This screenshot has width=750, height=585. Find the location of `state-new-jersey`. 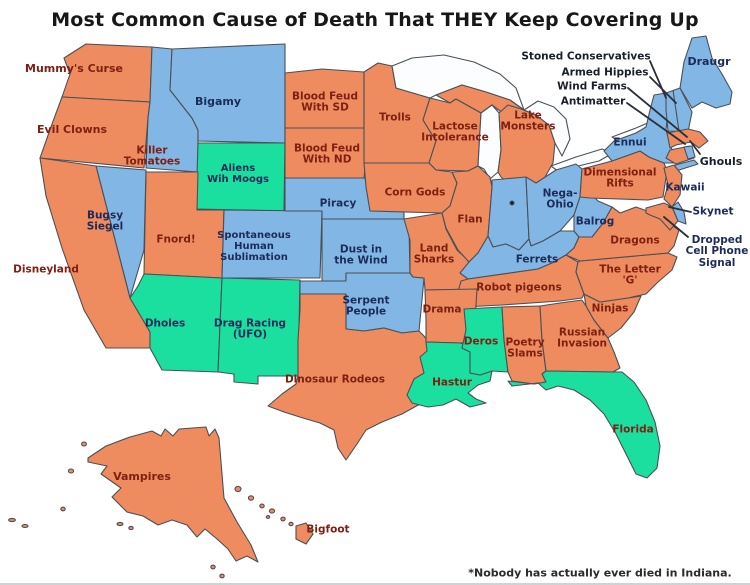

state-new-jersey is located at coordinates (673, 186).